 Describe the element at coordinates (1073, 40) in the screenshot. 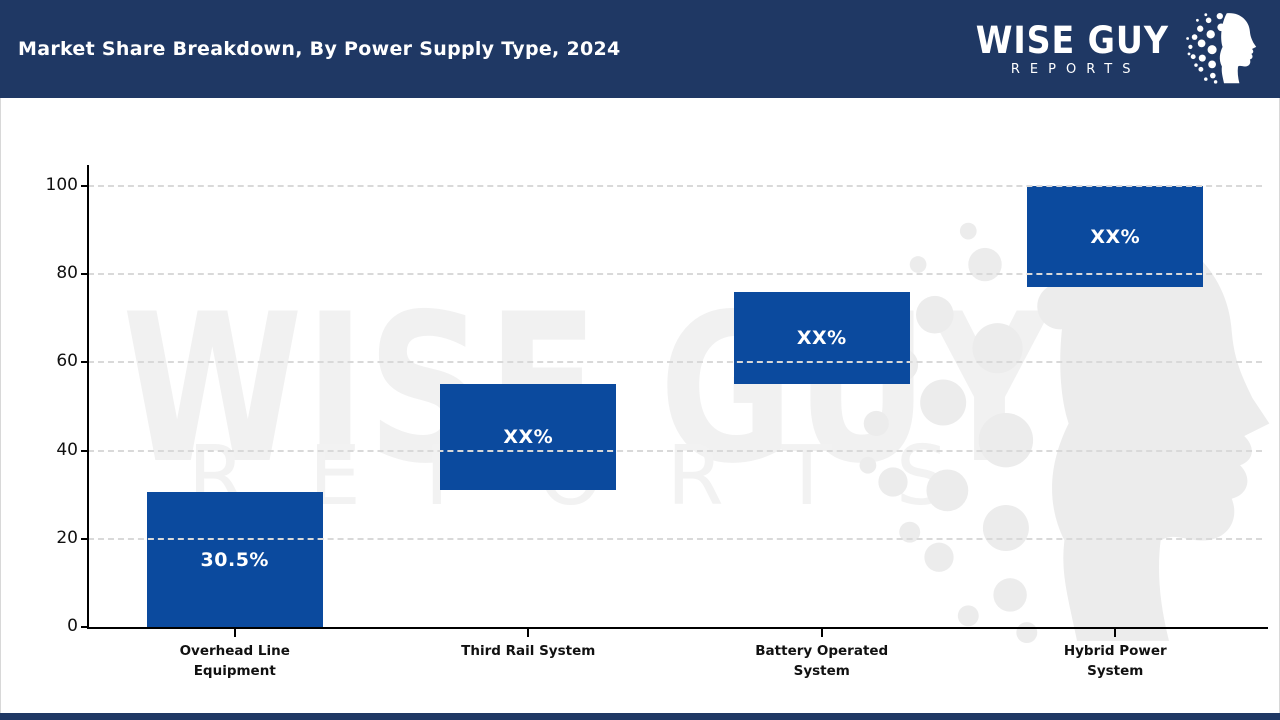

I see `logo-wordmark: WISE GUY` at that location.